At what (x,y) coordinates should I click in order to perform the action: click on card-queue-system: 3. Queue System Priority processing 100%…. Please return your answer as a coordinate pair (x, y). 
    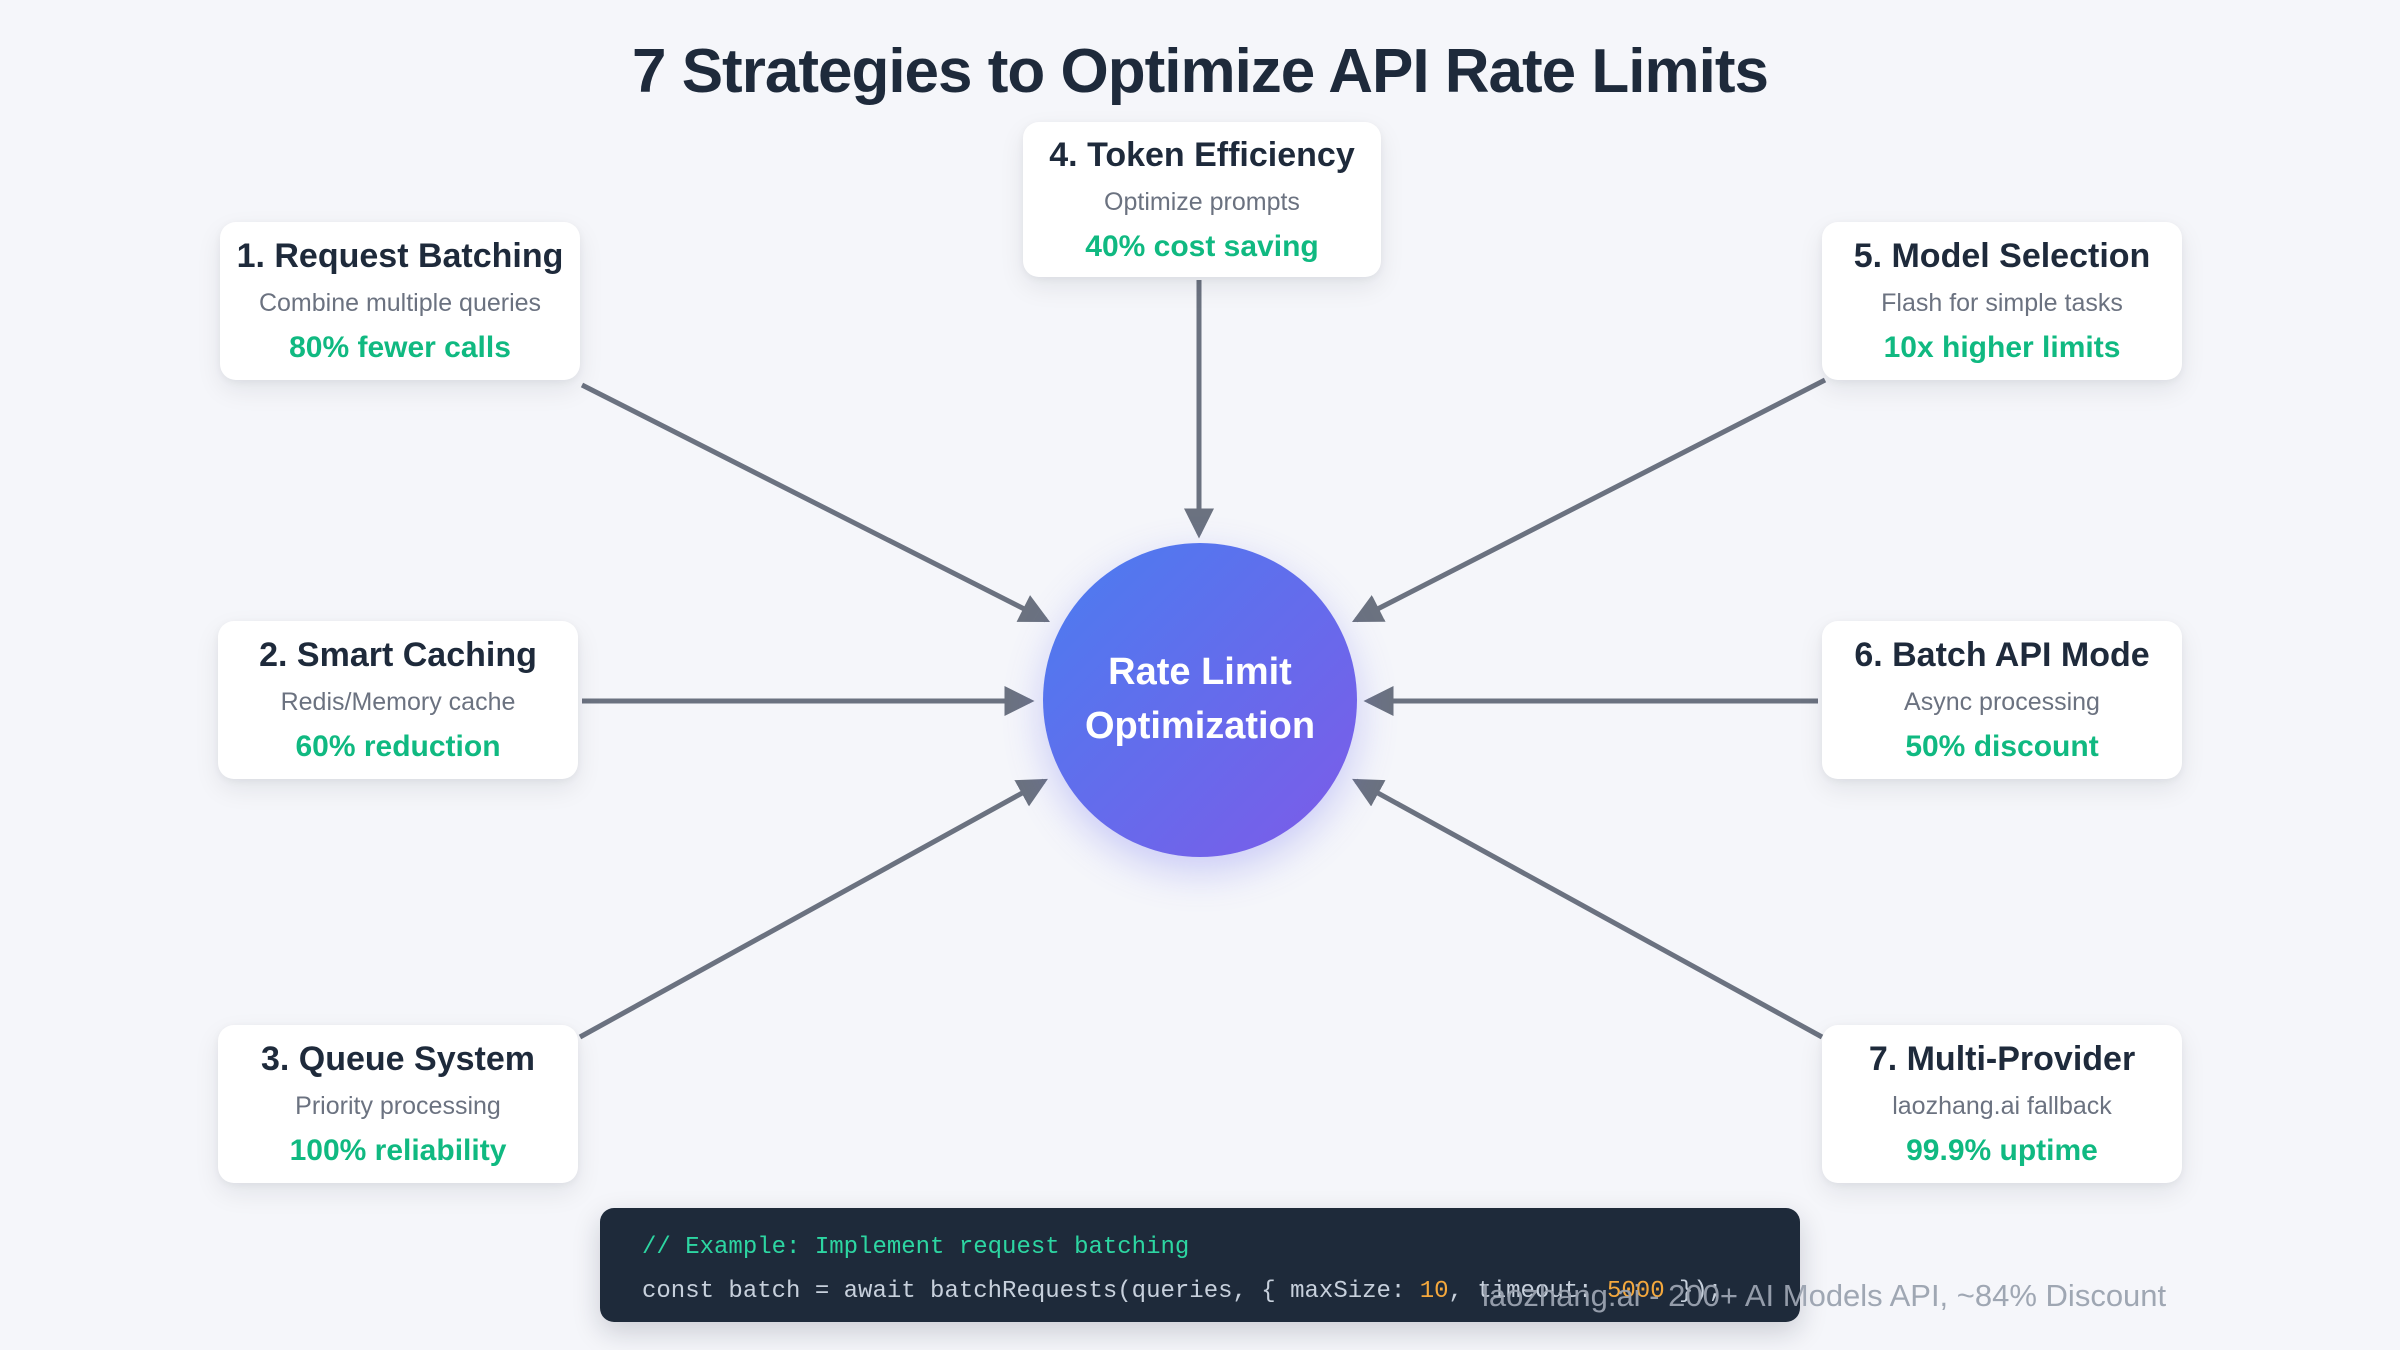
    Looking at the image, I should click on (398, 1104).